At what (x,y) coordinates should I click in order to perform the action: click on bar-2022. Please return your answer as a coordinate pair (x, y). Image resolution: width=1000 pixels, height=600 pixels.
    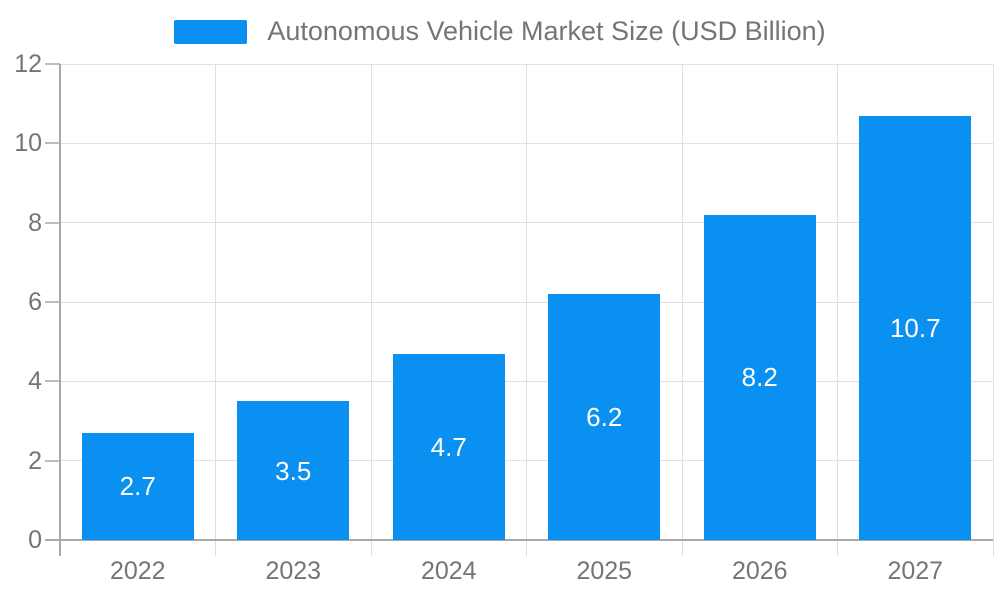
    Looking at the image, I should click on (137, 486).